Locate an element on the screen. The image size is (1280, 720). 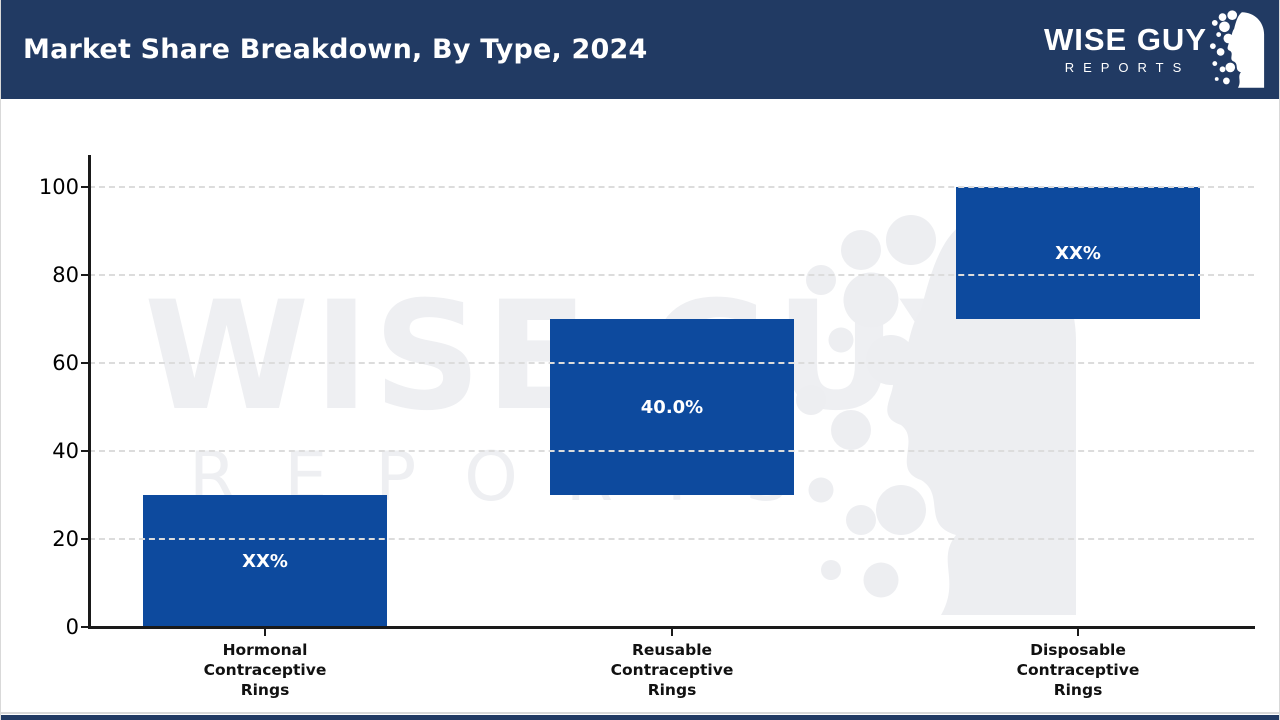
category-label: Disposable Contraceptive Rings is located at coordinates (1078, 670).